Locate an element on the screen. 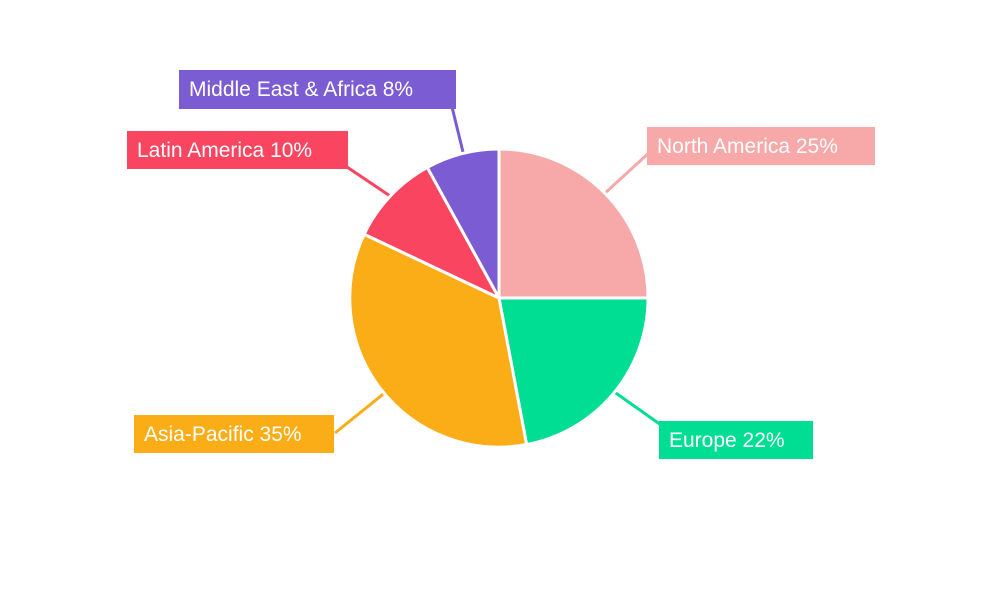 Image resolution: width=1000 pixels, height=600 pixels. pie-label-europe: Europe 22% is located at coordinates (736, 440).